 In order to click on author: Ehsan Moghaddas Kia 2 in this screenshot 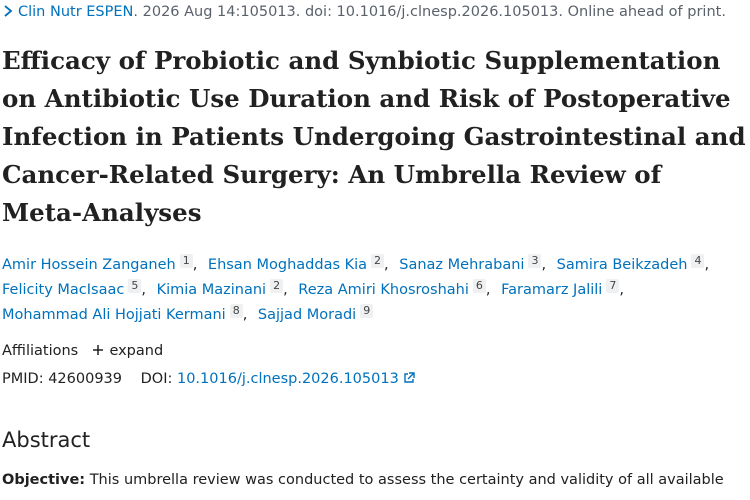, I will do `click(301, 263)`.